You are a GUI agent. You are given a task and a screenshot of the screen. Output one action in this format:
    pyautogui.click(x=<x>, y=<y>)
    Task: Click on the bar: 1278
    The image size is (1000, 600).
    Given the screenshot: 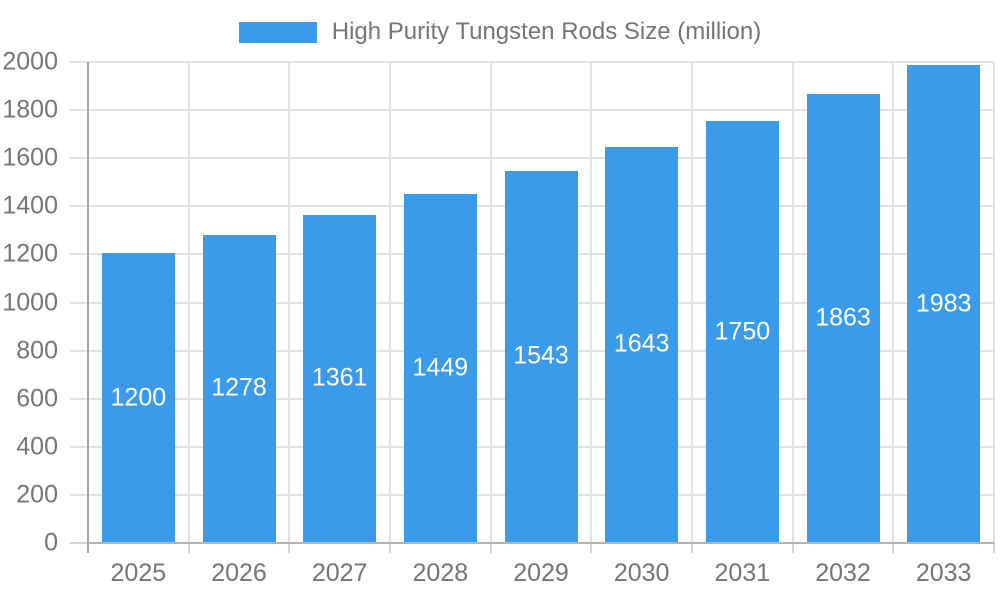 What is the action you would take?
    pyautogui.click(x=239, y=388)
    